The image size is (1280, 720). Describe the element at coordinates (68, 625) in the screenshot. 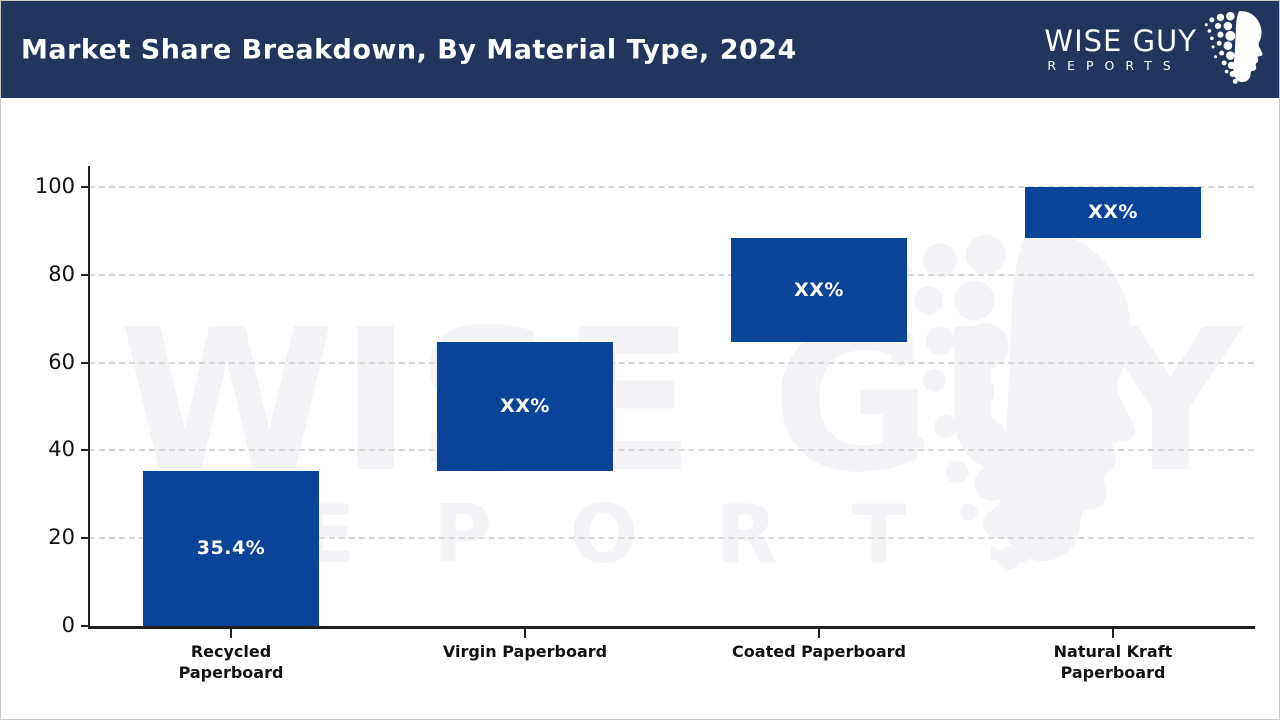

I see `y-tick-label: 0` at that location.